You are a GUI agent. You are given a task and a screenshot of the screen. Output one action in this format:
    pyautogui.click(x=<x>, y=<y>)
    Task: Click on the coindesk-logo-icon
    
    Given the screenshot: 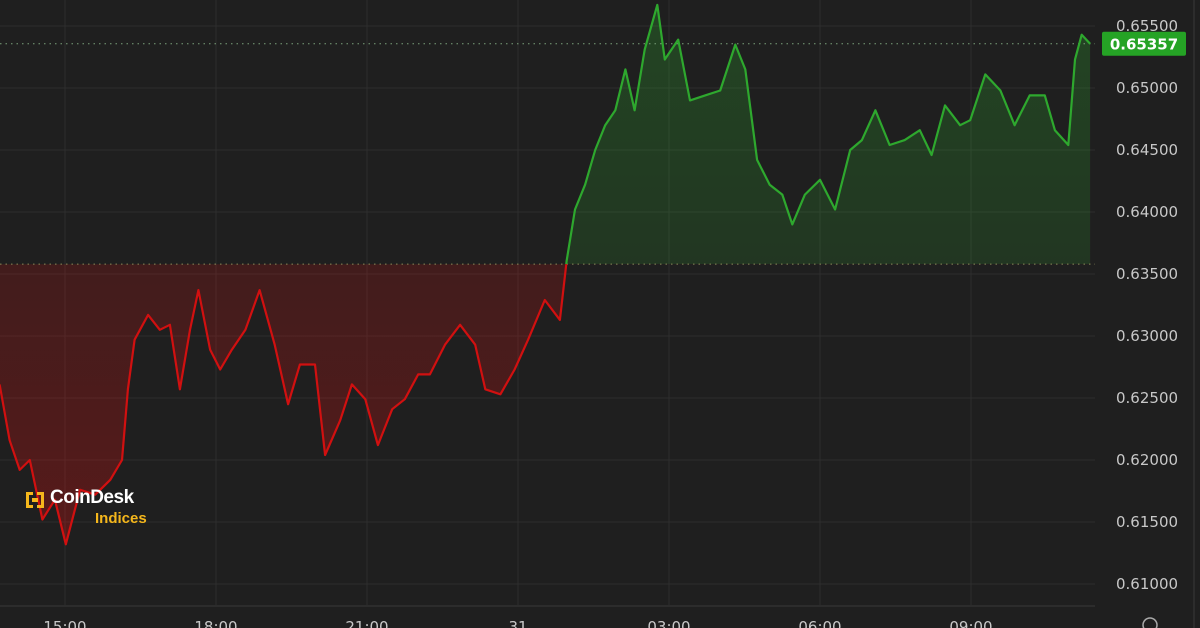 What is the action you would take?
    pyautogui.click(x=35, y=500)
    